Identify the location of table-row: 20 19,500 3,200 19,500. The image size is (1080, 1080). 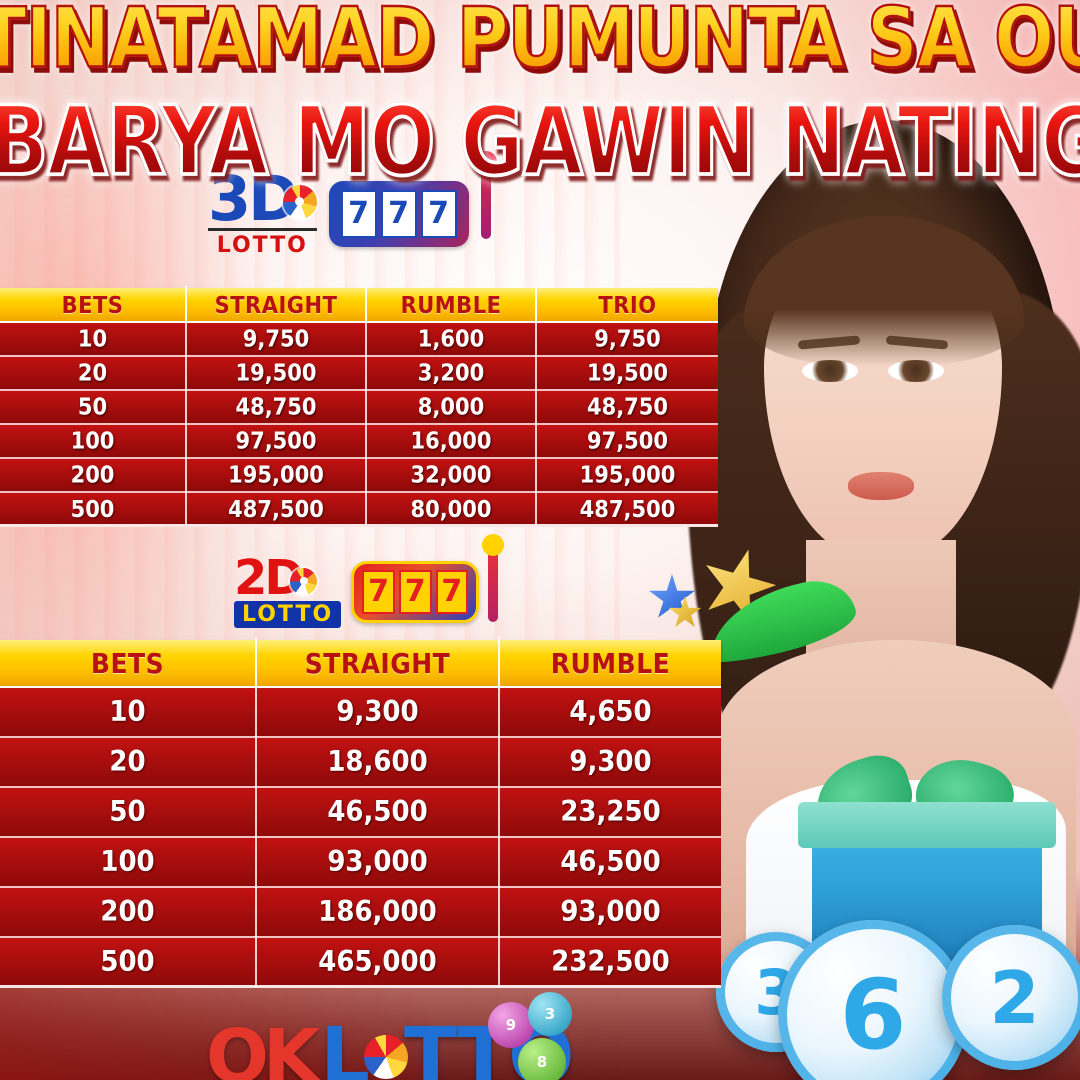
(359, 373).